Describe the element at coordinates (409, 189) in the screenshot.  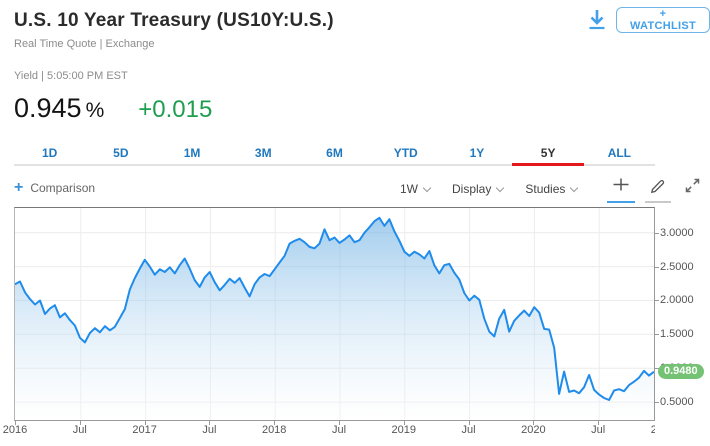
I see `interval-label: 1W` at that location.